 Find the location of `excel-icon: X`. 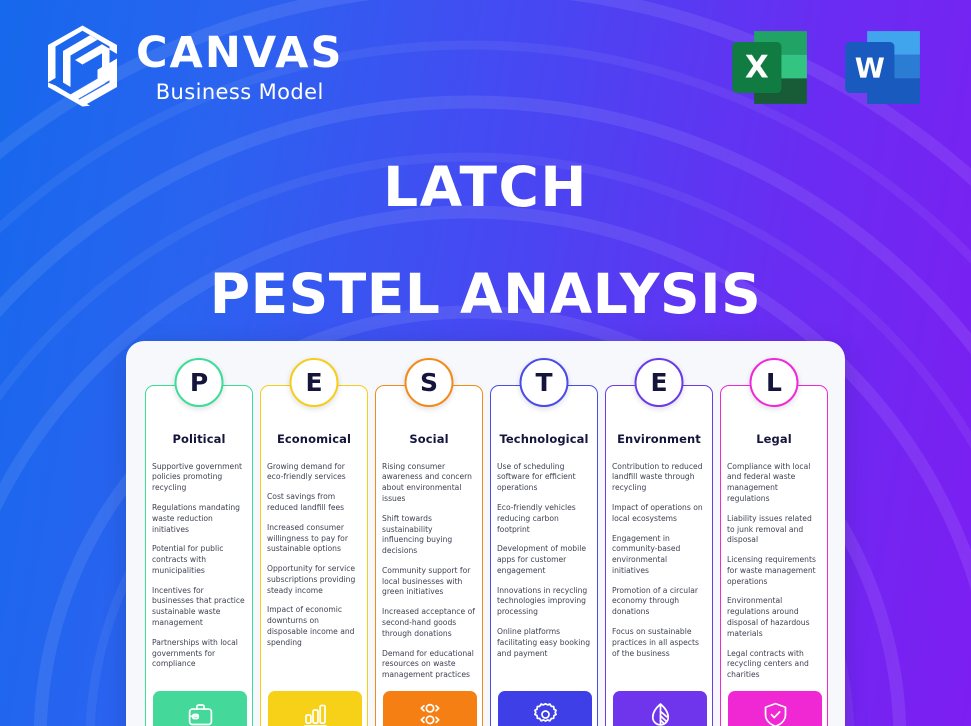

excel-icon: X is located at coordinates (770, 67).